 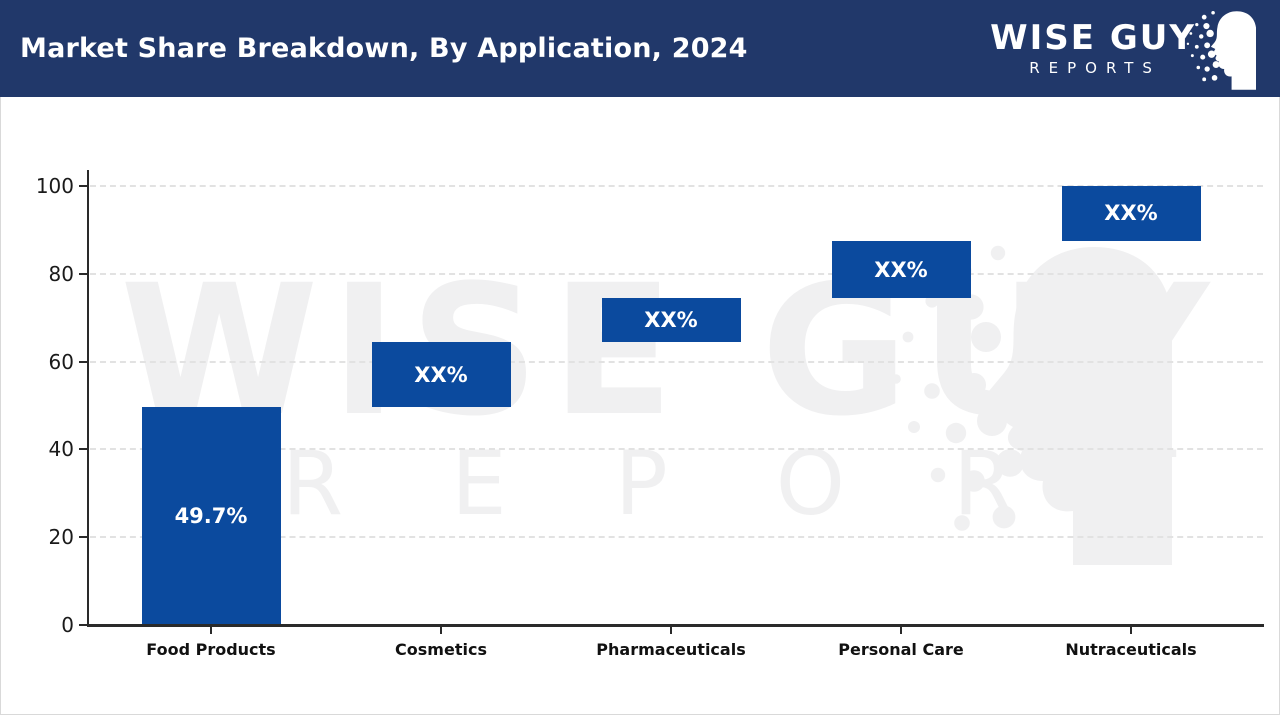 I want to click on x-axis-label-nutraceuticals: Nutraceuticals, so click(x=1131, y=649).